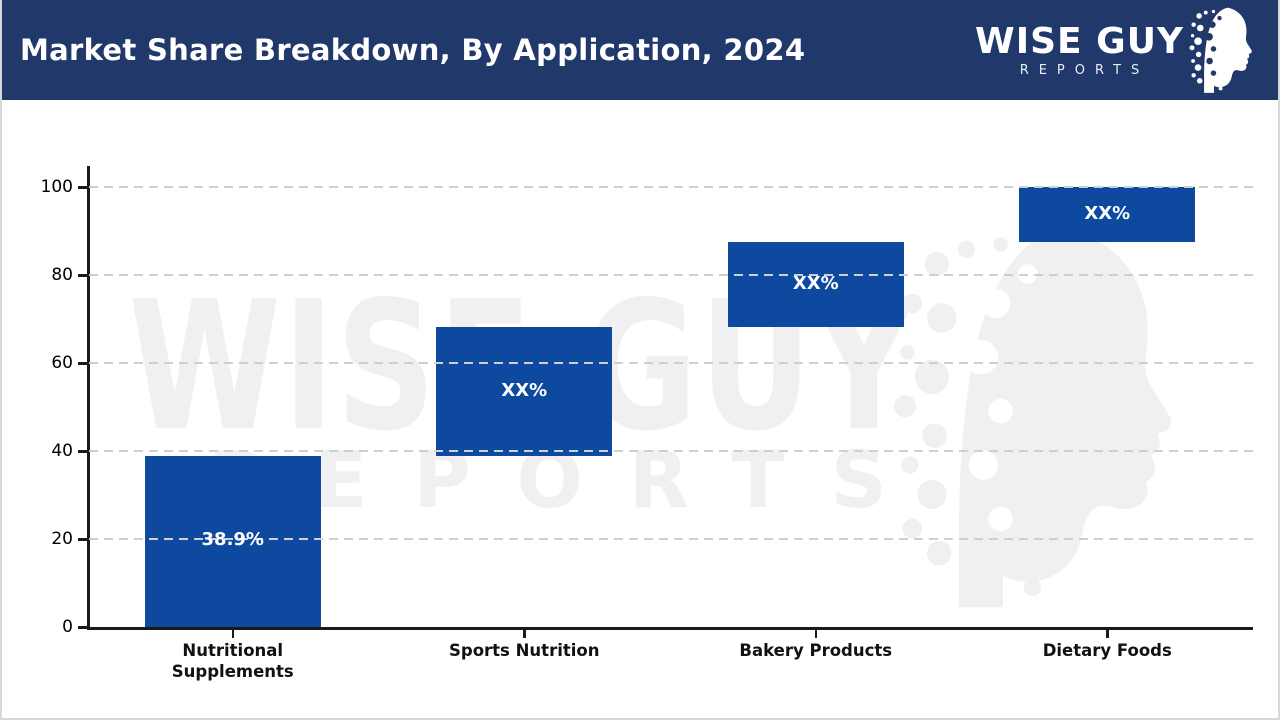  I want to click on y-tick-label-60: 60, so click(62, 363).